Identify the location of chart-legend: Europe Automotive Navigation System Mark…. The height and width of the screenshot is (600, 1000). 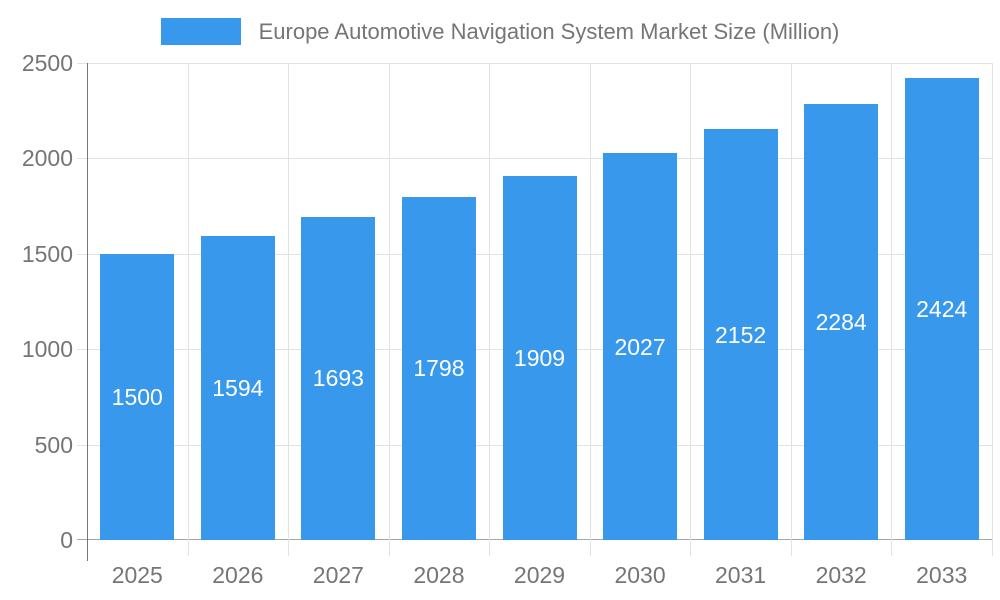
(500, 31).